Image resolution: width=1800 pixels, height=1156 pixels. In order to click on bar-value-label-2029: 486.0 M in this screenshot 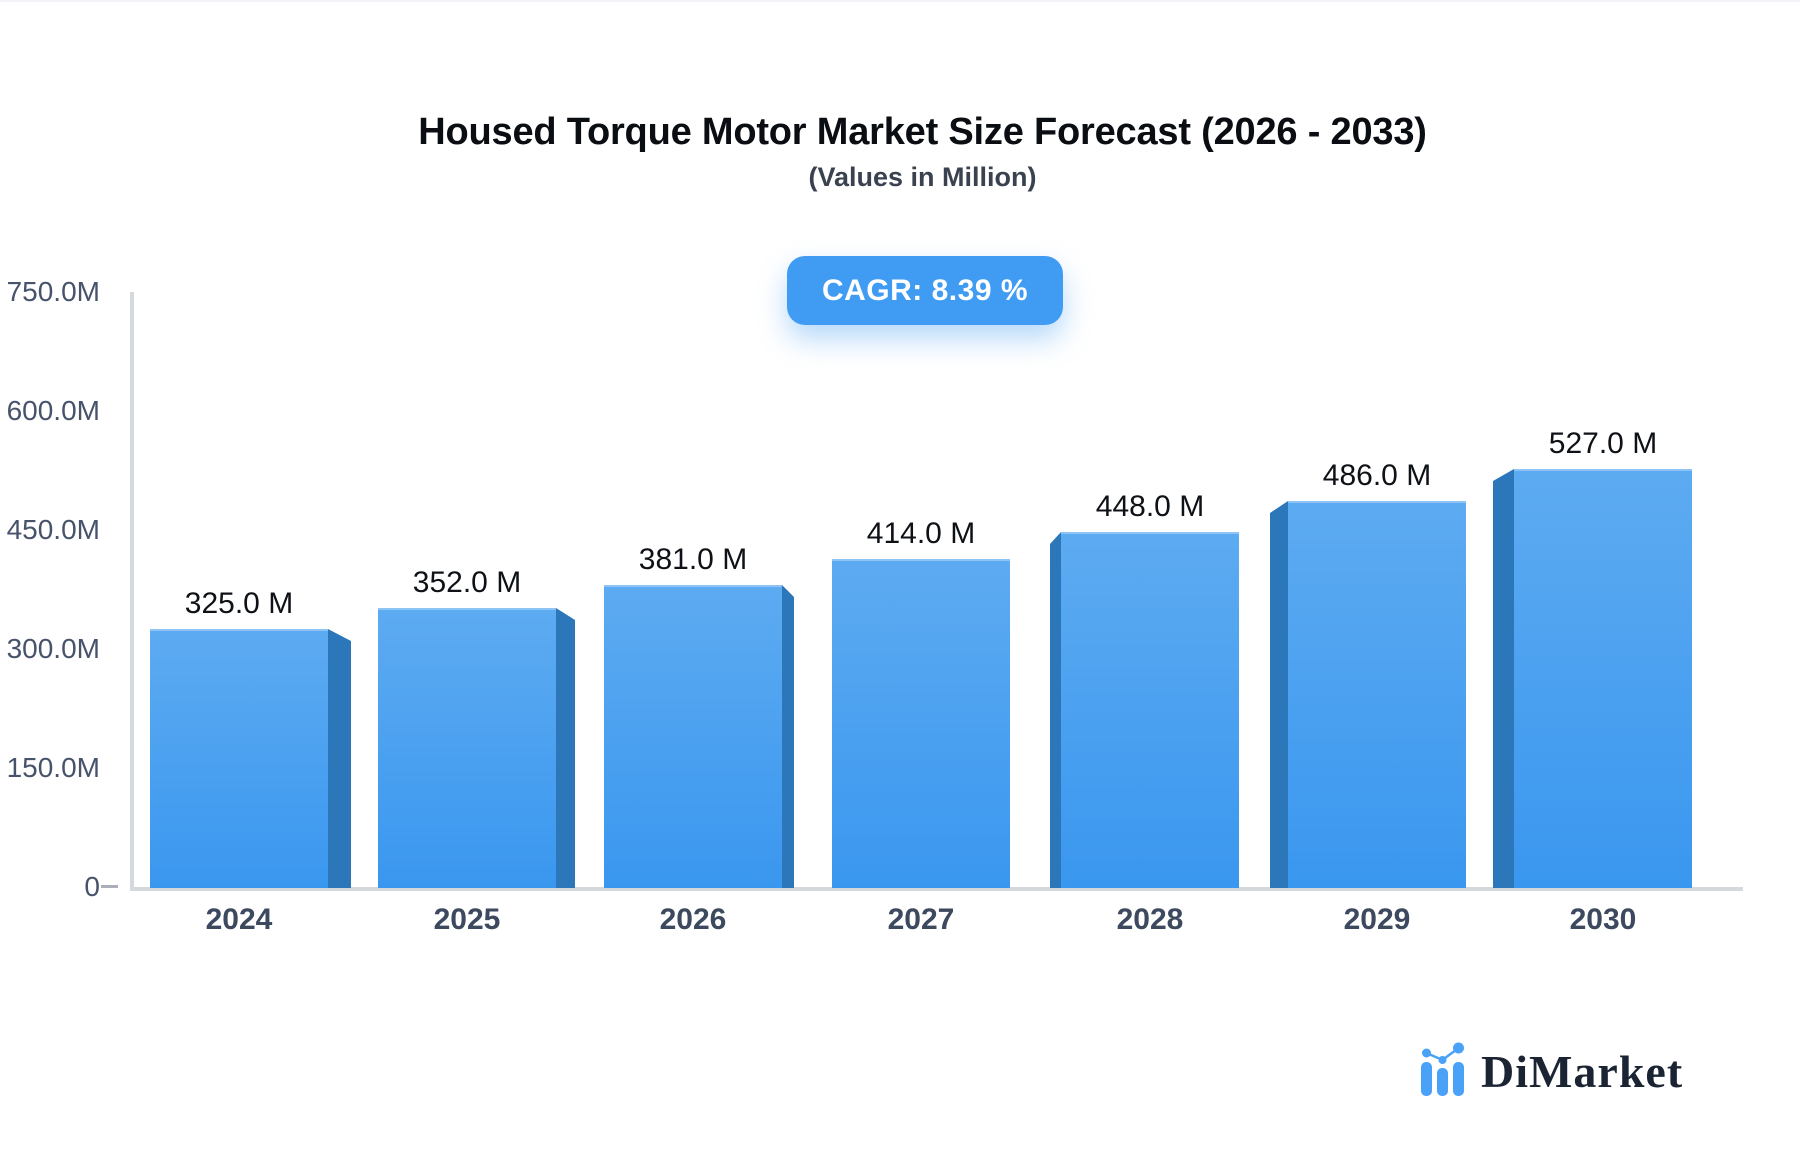, I will do `click(1377, 475)`.